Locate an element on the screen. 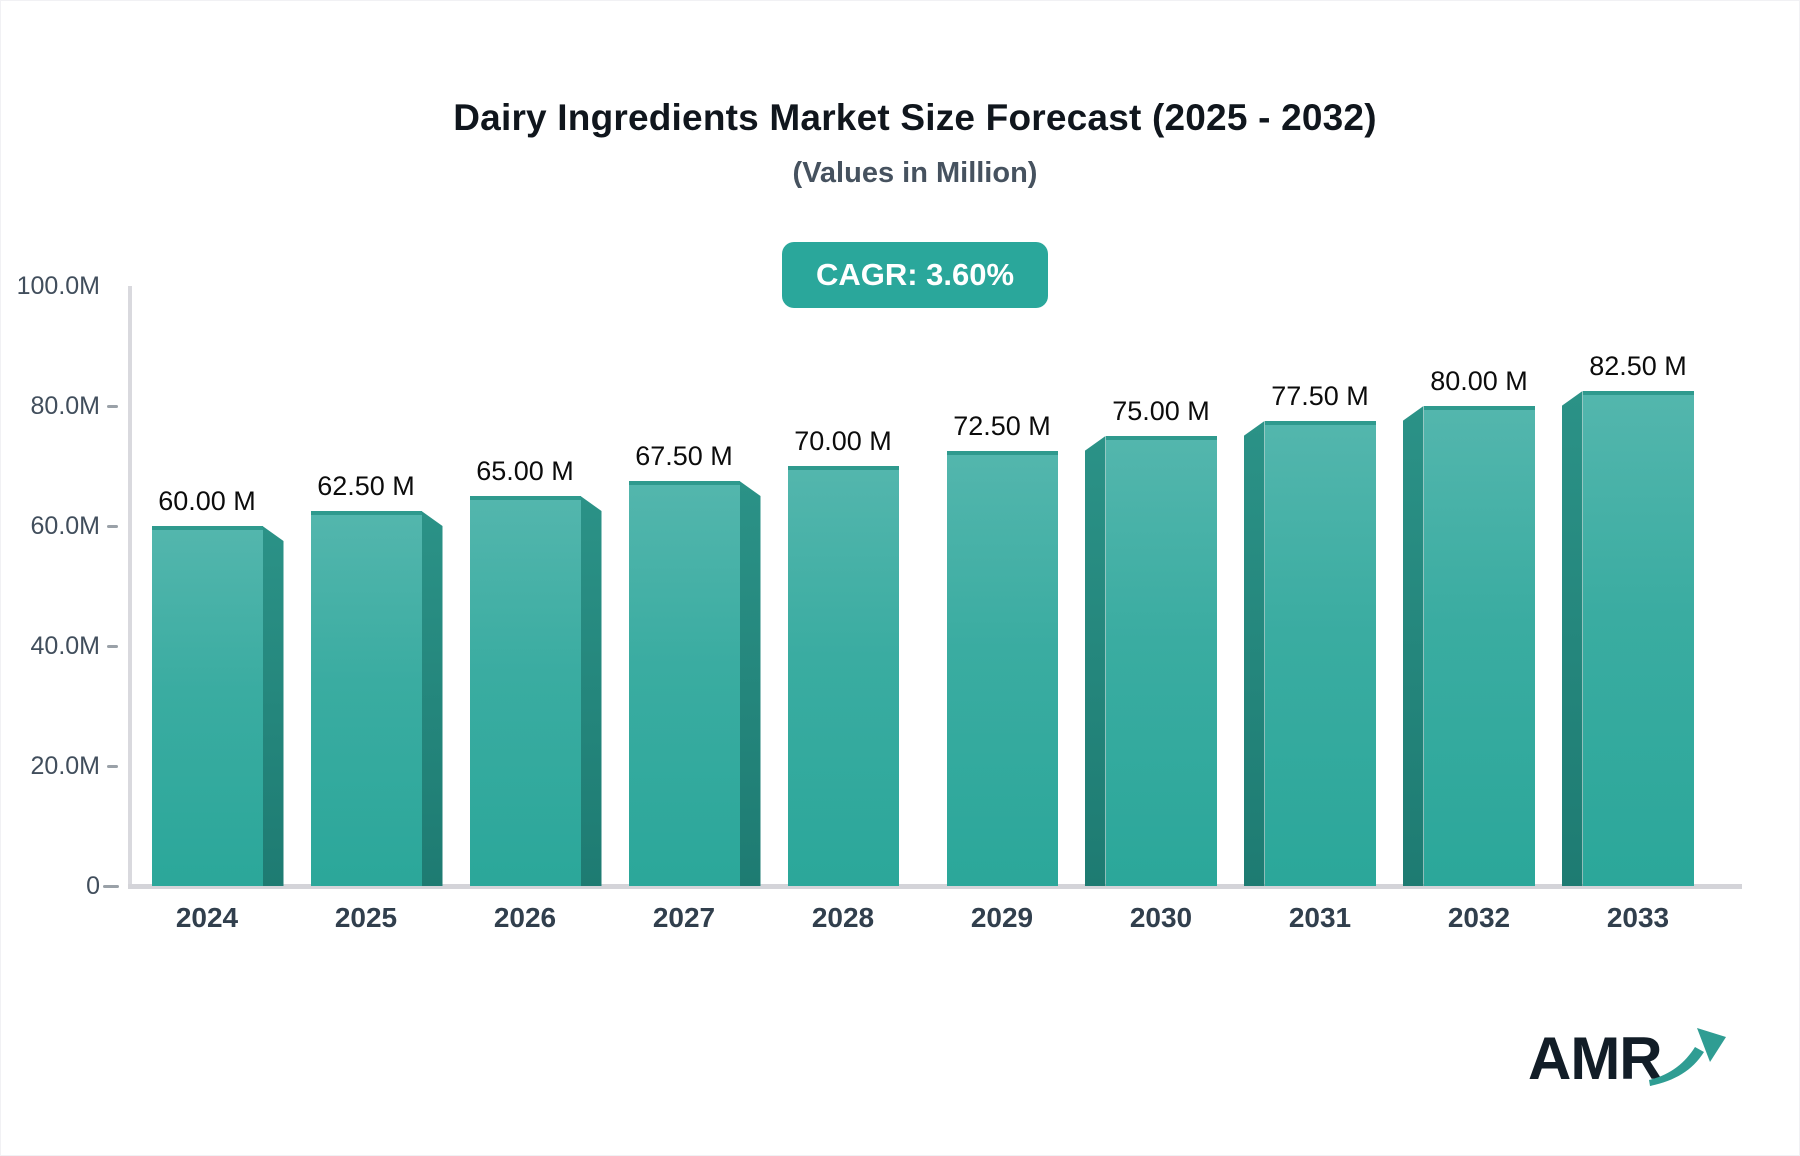 The width and height of the screenshot is (1800, 1156). x-tick-label-2031: 2031 is located at coordinates (1320, 917).